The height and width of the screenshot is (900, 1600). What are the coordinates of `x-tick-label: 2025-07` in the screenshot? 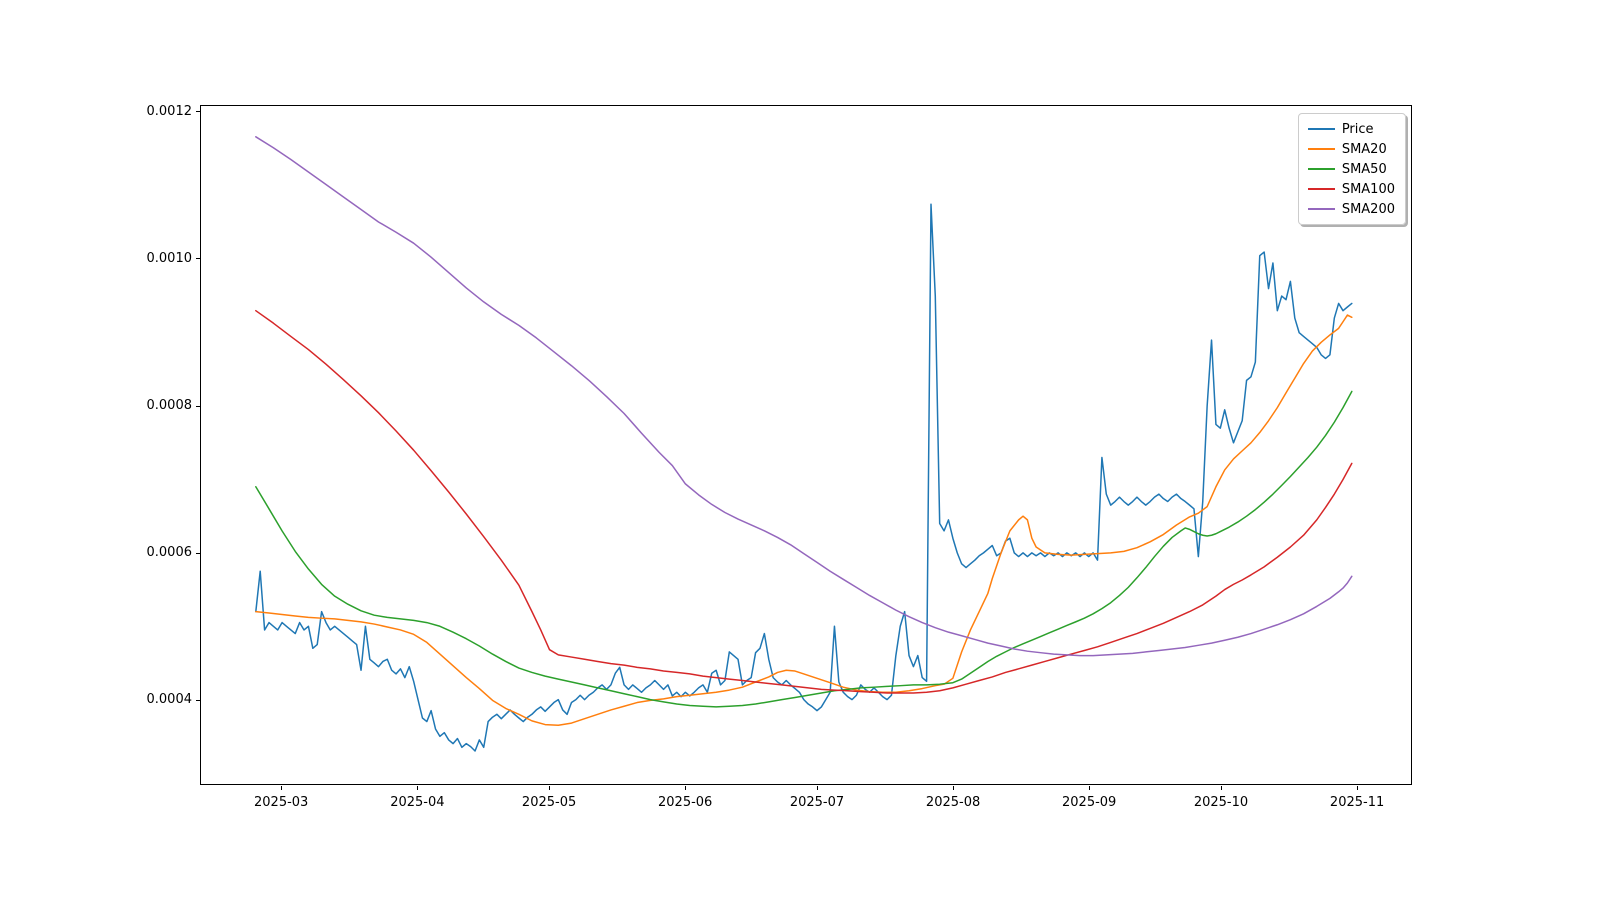 It's located at (817, 802).